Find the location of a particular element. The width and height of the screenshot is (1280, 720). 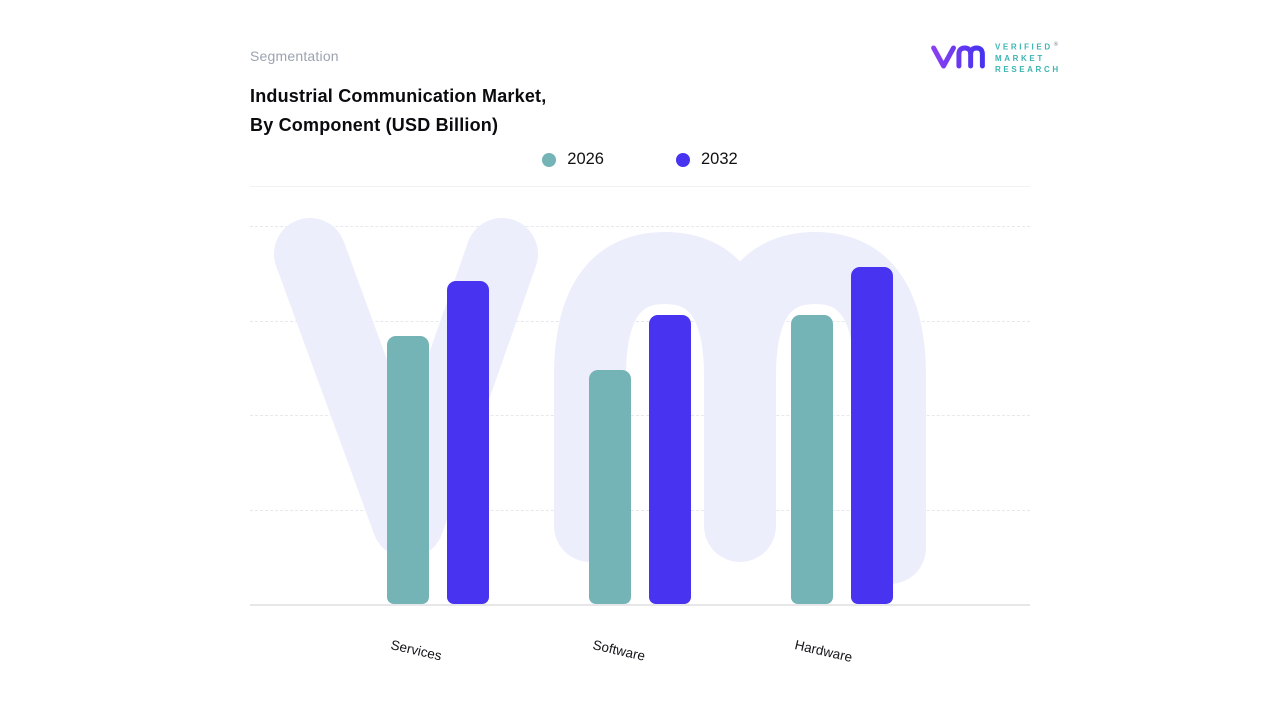

bar-2026-services is located at coordinates (408, 469).